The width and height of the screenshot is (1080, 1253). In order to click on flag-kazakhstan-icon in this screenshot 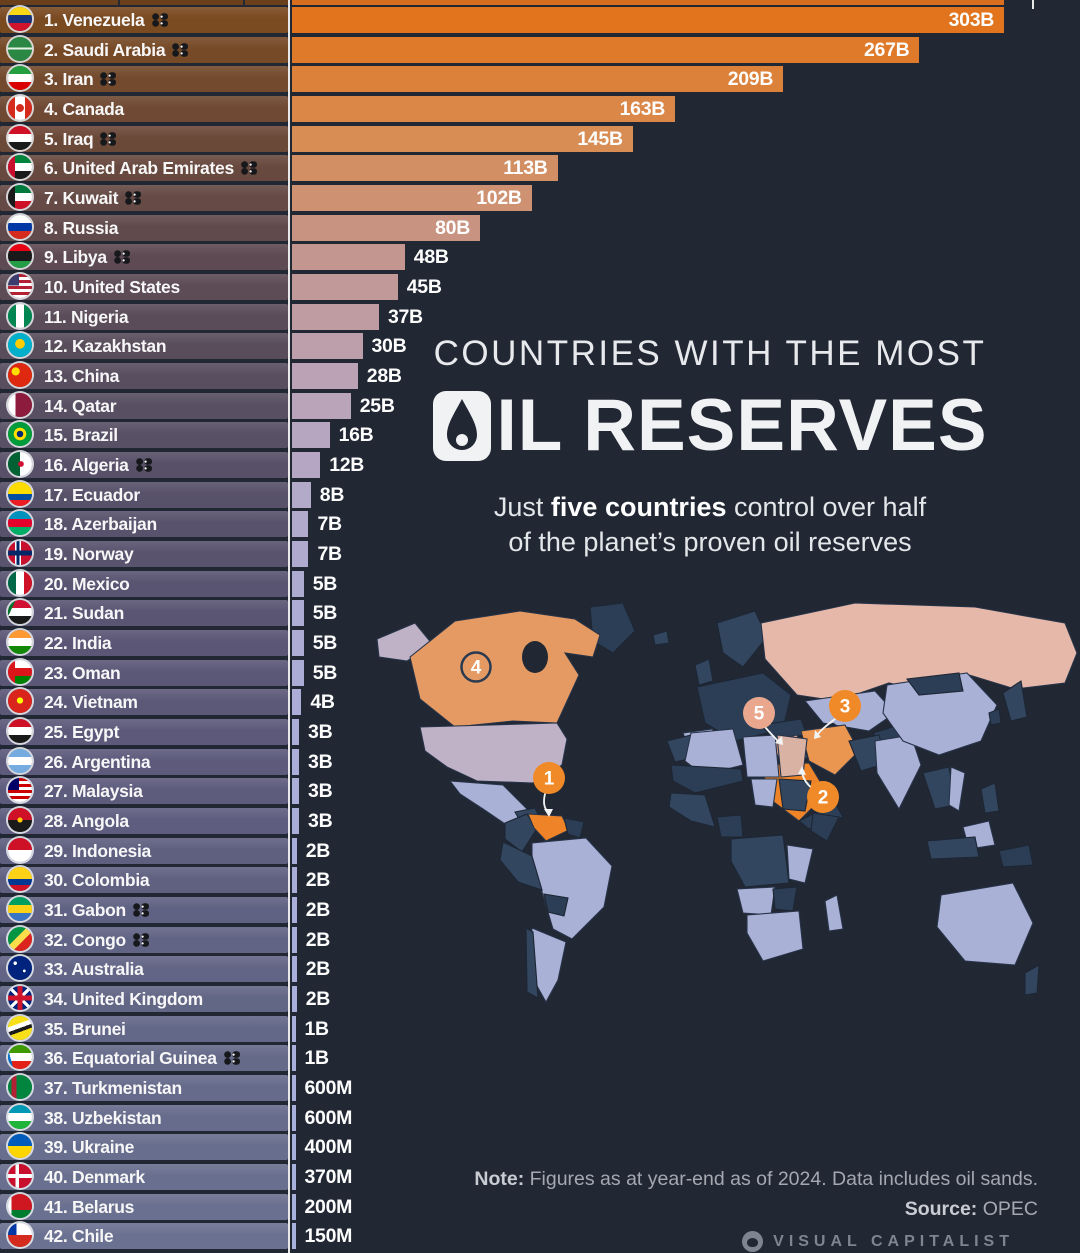, I will do `click(20, 345)`.